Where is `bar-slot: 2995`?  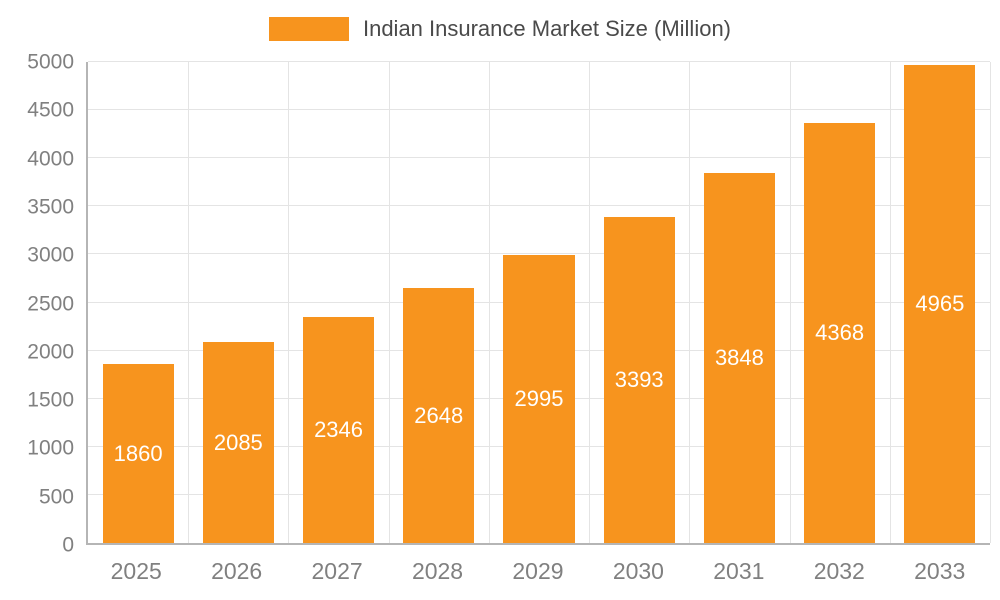 bar-slot: 2995 is located at coordinates (539, 302).